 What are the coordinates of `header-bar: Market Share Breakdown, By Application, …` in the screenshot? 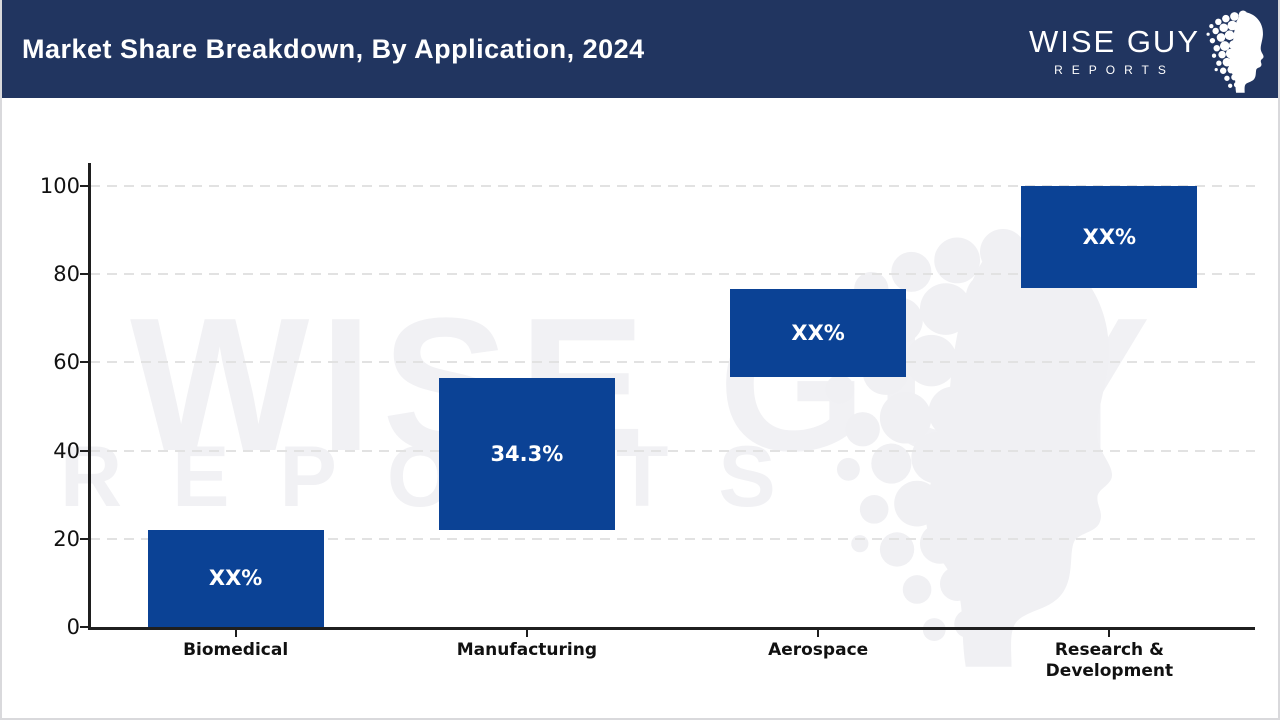 It's located at (640, 49).